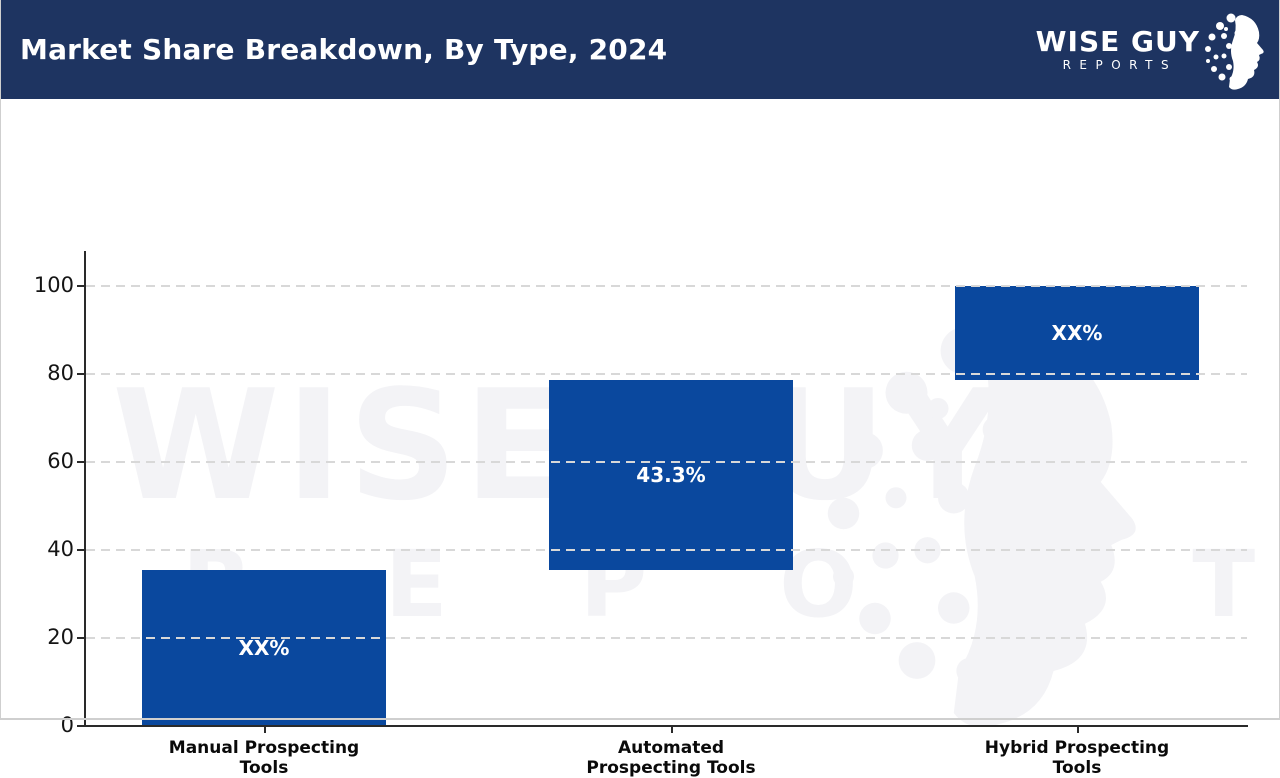 The width and height of the screenshot is (1280, 778). What do you see at coordinates (1077, 758) in the screenshot?
I see `x-axis-label: Hybrid Prospecting Tools` at bounding box center [1077, 758].